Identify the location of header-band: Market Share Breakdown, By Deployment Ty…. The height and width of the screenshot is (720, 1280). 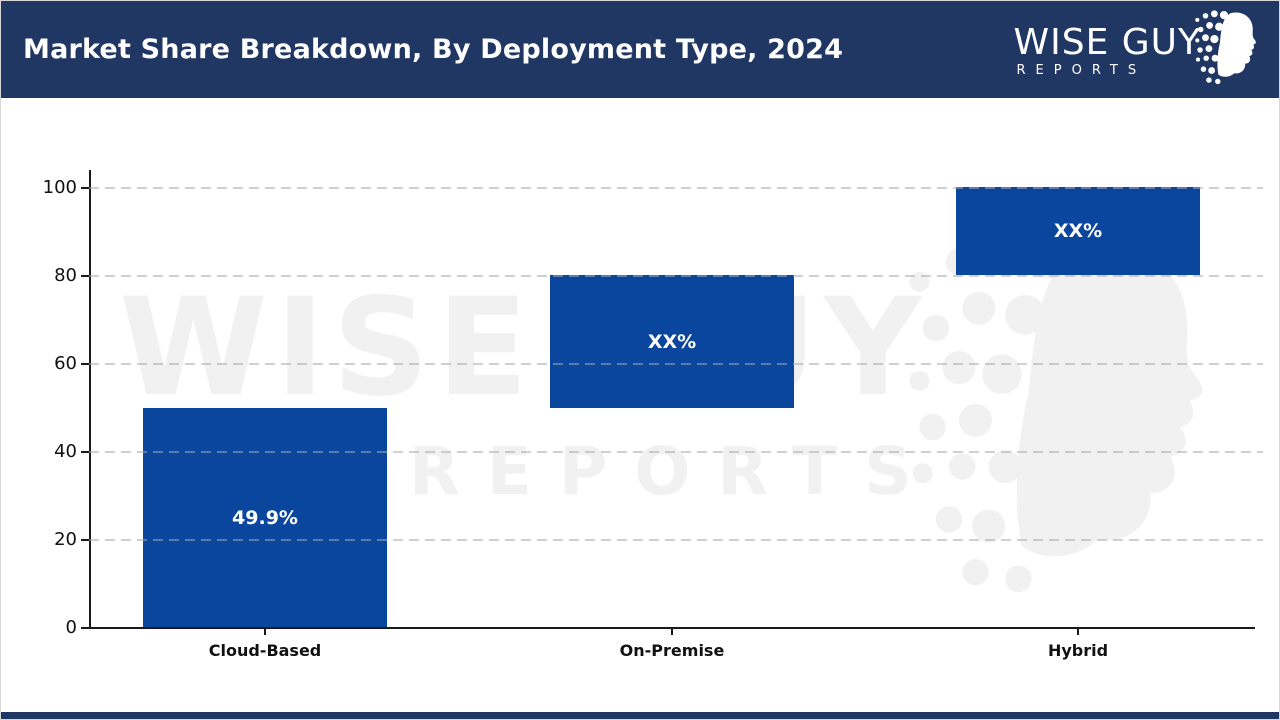
(640, 49).